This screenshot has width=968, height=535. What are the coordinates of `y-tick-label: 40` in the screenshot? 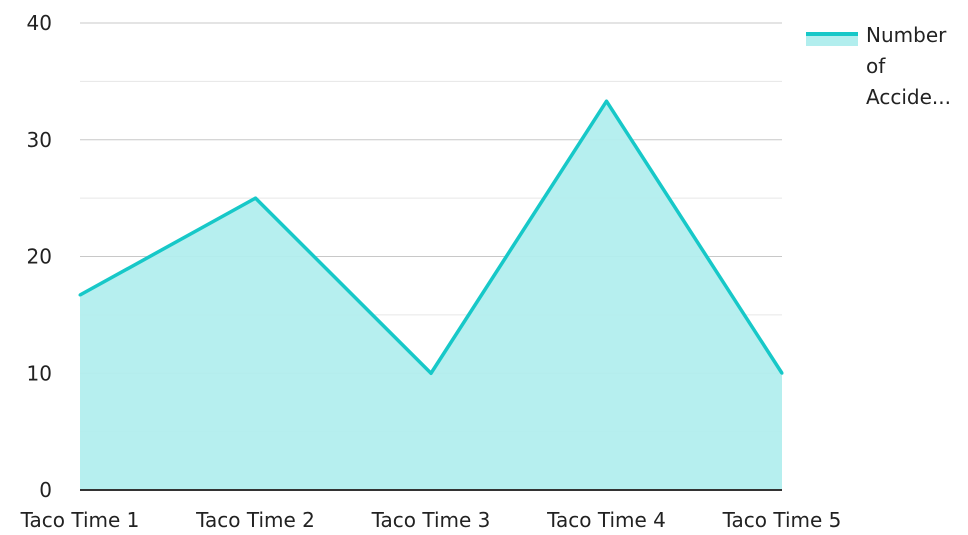 It's located at (39, 23).